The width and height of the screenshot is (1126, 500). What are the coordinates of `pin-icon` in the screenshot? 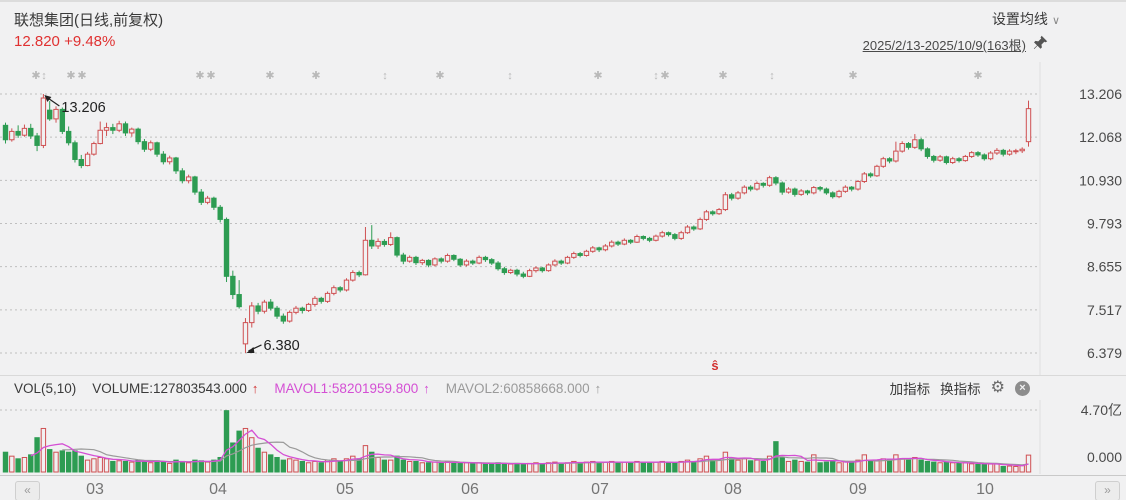 It's located at (1040, 42).